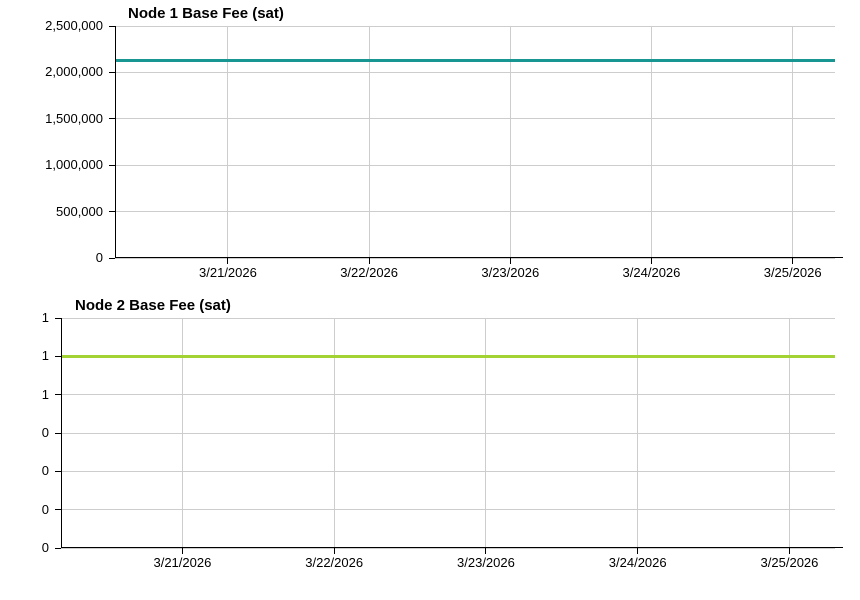  What do you see at coordinates (74, 72) in the screenshot?
I see `y-tick-label: 2,000,000` at bounding box center [74, 72].